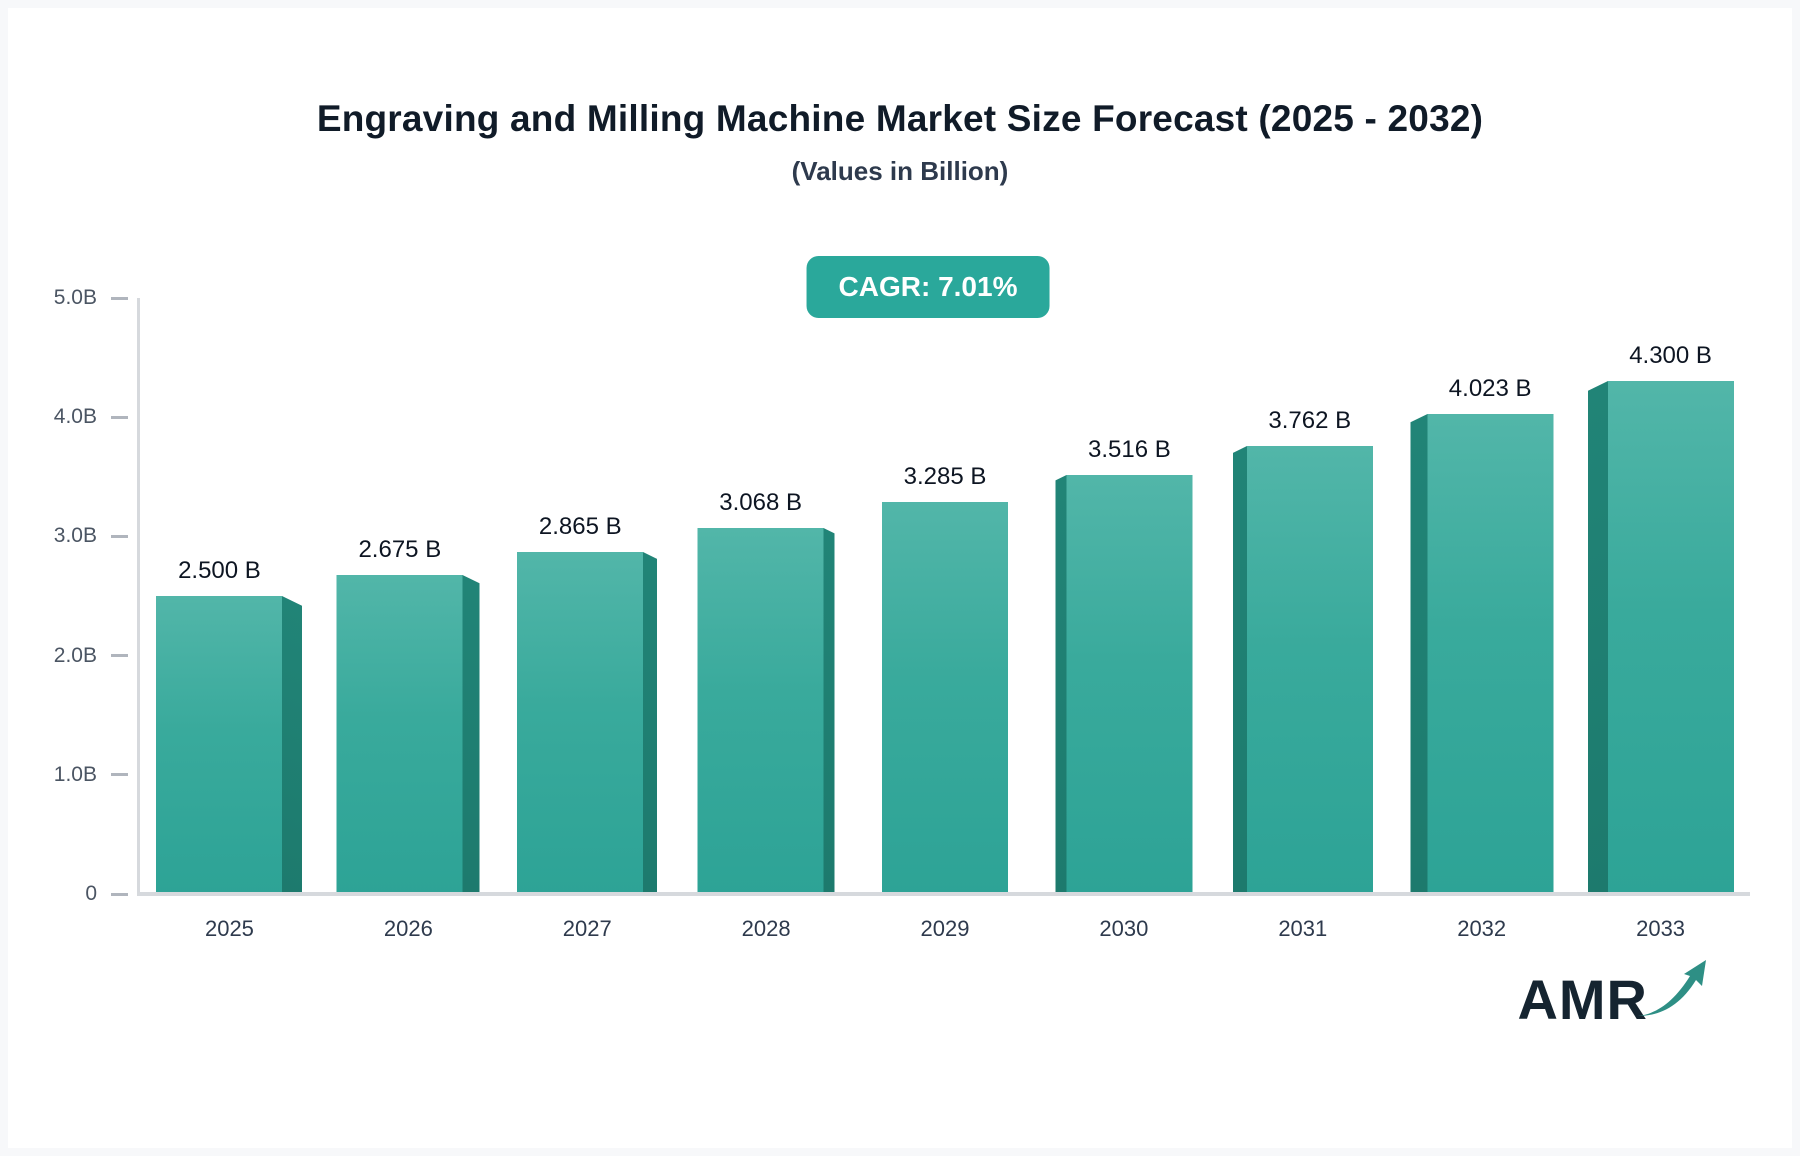  Describe the element at coordinates (1303, 928) in the screenshot. I see `x-axis-label-2031: 2031` at that location.